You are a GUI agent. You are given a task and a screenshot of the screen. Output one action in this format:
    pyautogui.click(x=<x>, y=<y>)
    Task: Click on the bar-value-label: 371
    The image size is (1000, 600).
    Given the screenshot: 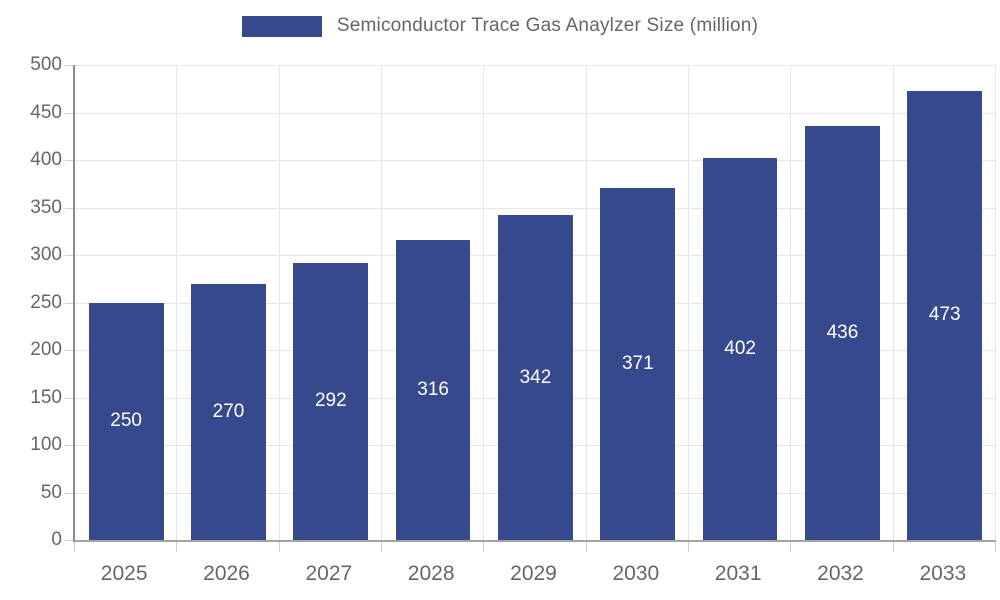 What is the action you would take?
    pyautogui.click(x=637, y=363)
    